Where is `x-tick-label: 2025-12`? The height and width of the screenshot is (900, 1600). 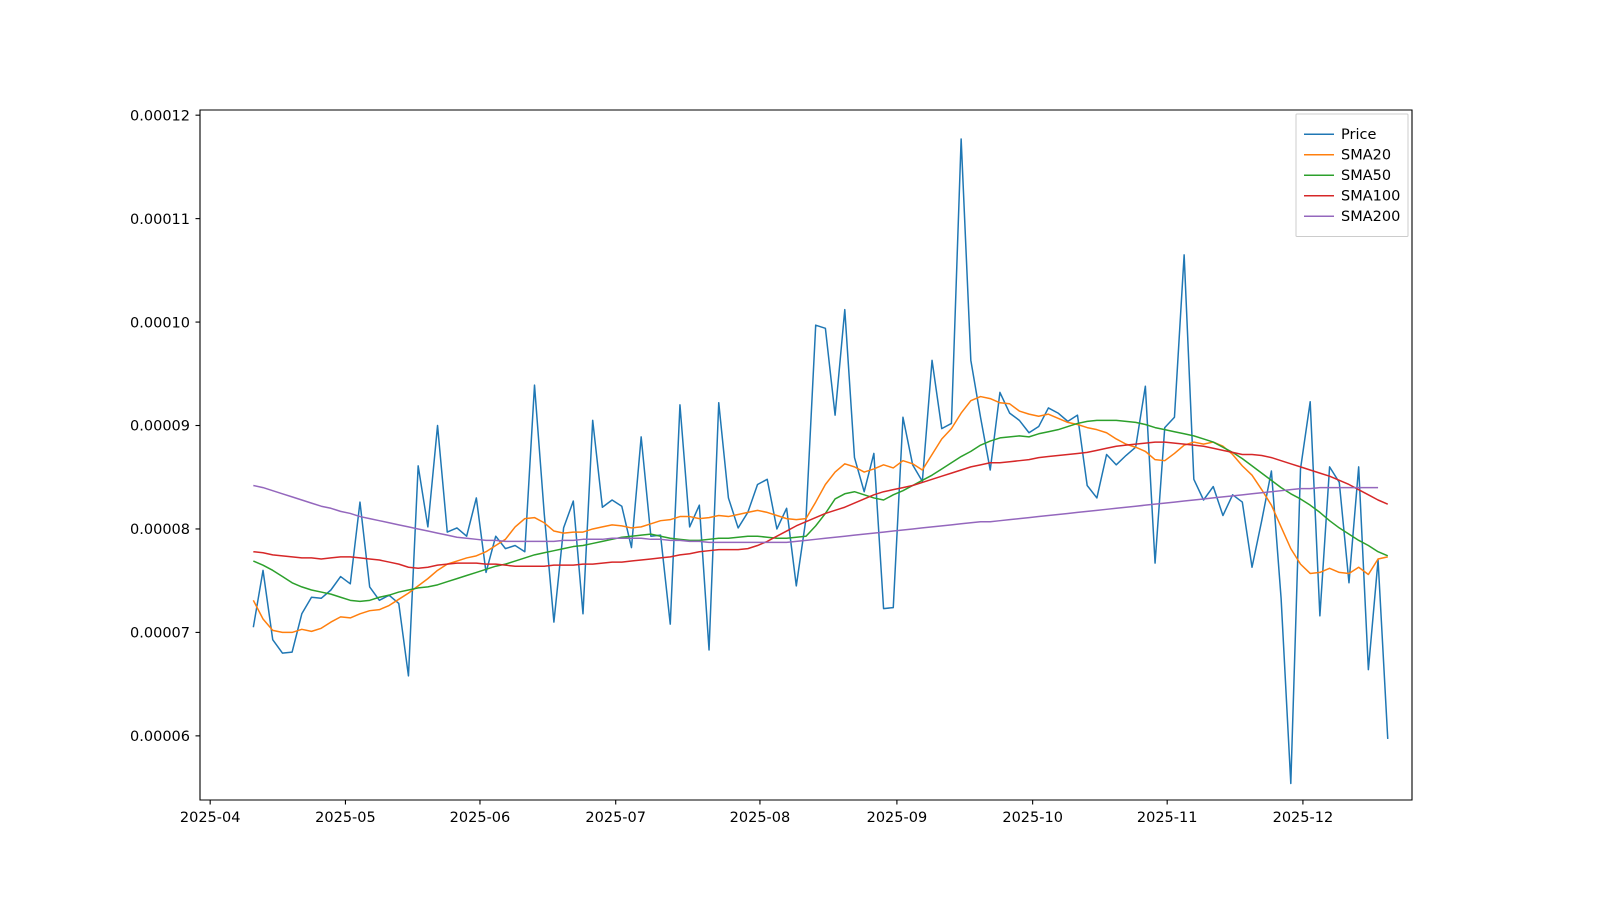 x-tick-label: 2025-12 is located at coordinates (1303, 818).